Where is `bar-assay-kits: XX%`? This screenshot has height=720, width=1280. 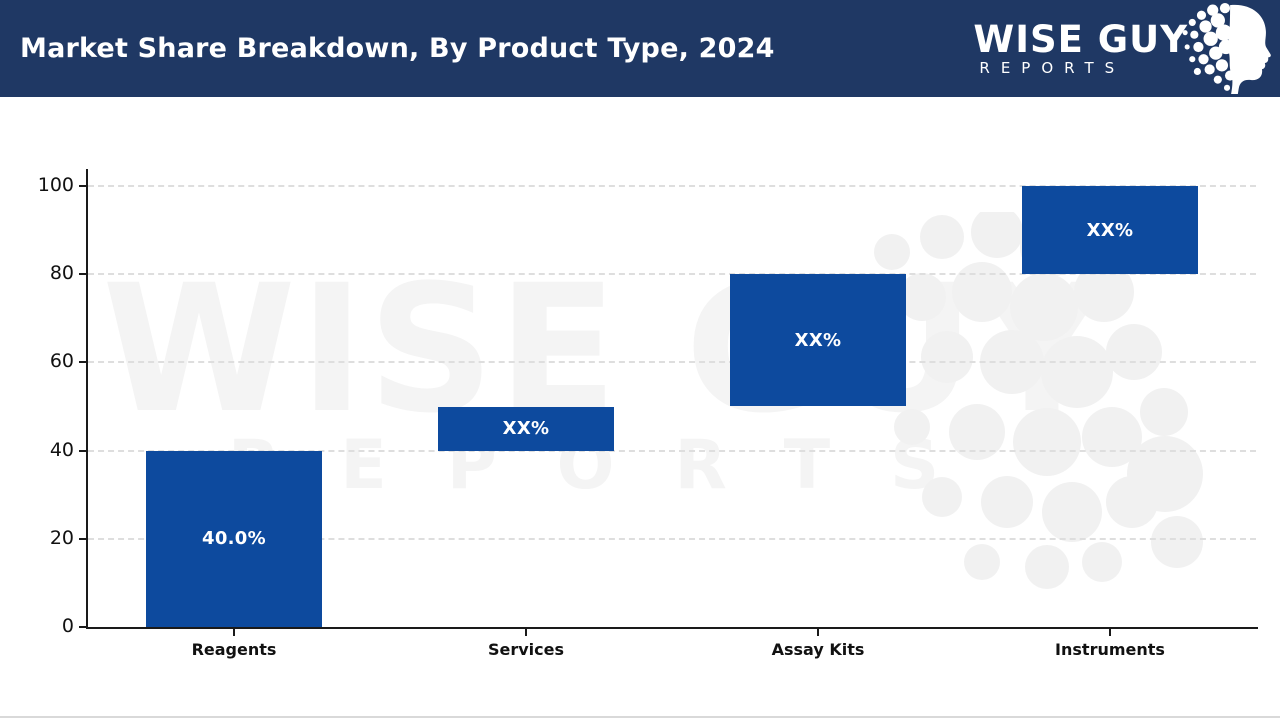
bar-assay-kits: XX% is located at coordinates (818, 340).